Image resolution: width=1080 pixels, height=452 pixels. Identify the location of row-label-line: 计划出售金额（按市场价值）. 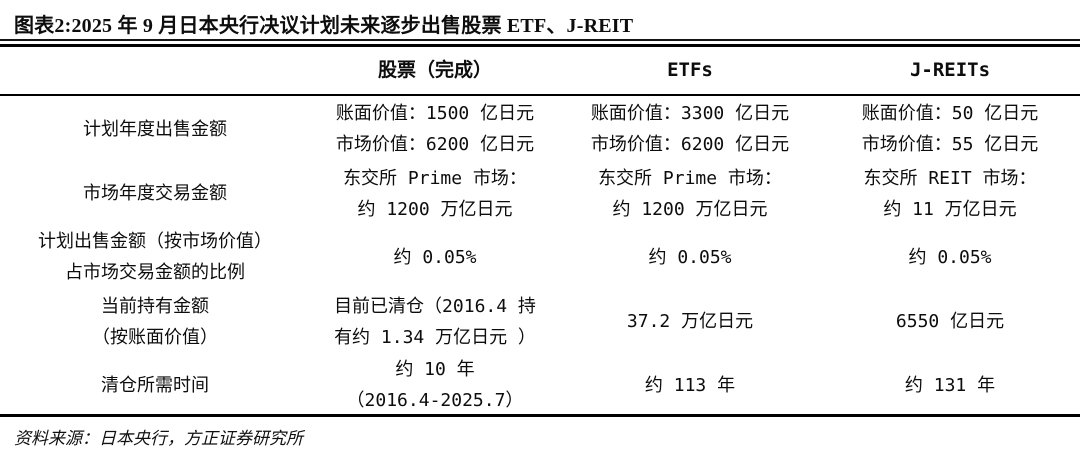
(155, 241).